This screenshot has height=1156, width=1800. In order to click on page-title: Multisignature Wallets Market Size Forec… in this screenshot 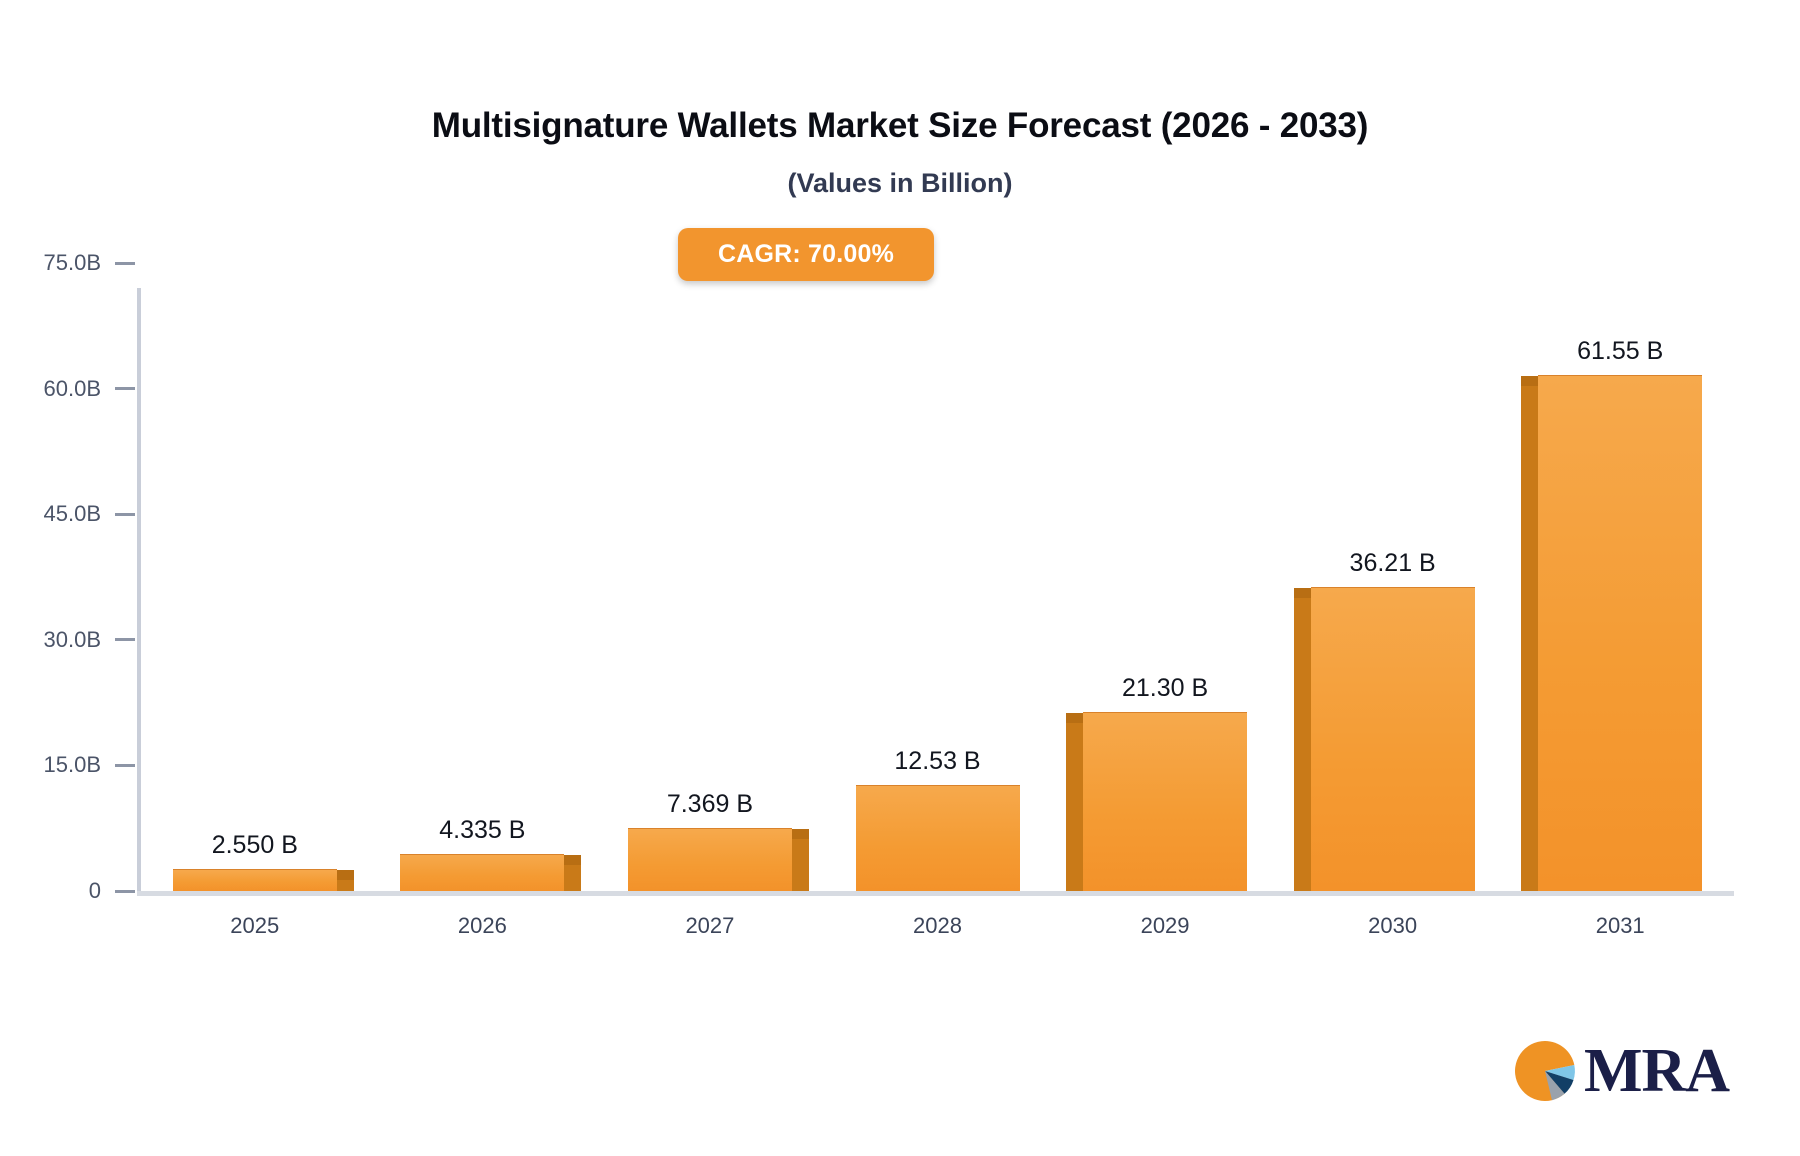, I will do `click(900, 125)`.